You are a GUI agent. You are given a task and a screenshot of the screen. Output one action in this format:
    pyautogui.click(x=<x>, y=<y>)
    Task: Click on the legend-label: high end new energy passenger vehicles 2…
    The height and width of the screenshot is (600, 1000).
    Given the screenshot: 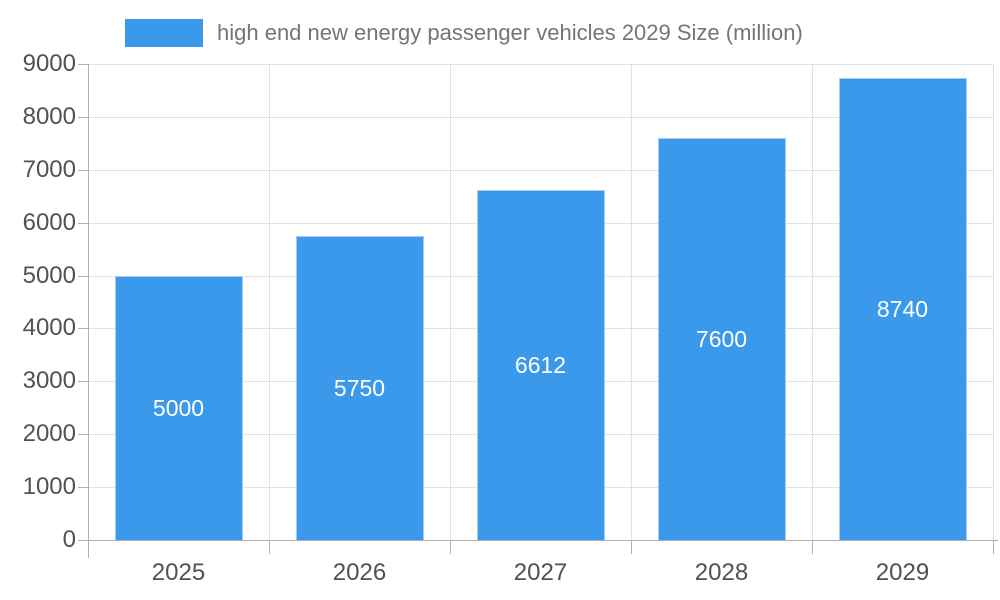 What is the action you would take?
    pyautogui.click(x=510, y=32)
    